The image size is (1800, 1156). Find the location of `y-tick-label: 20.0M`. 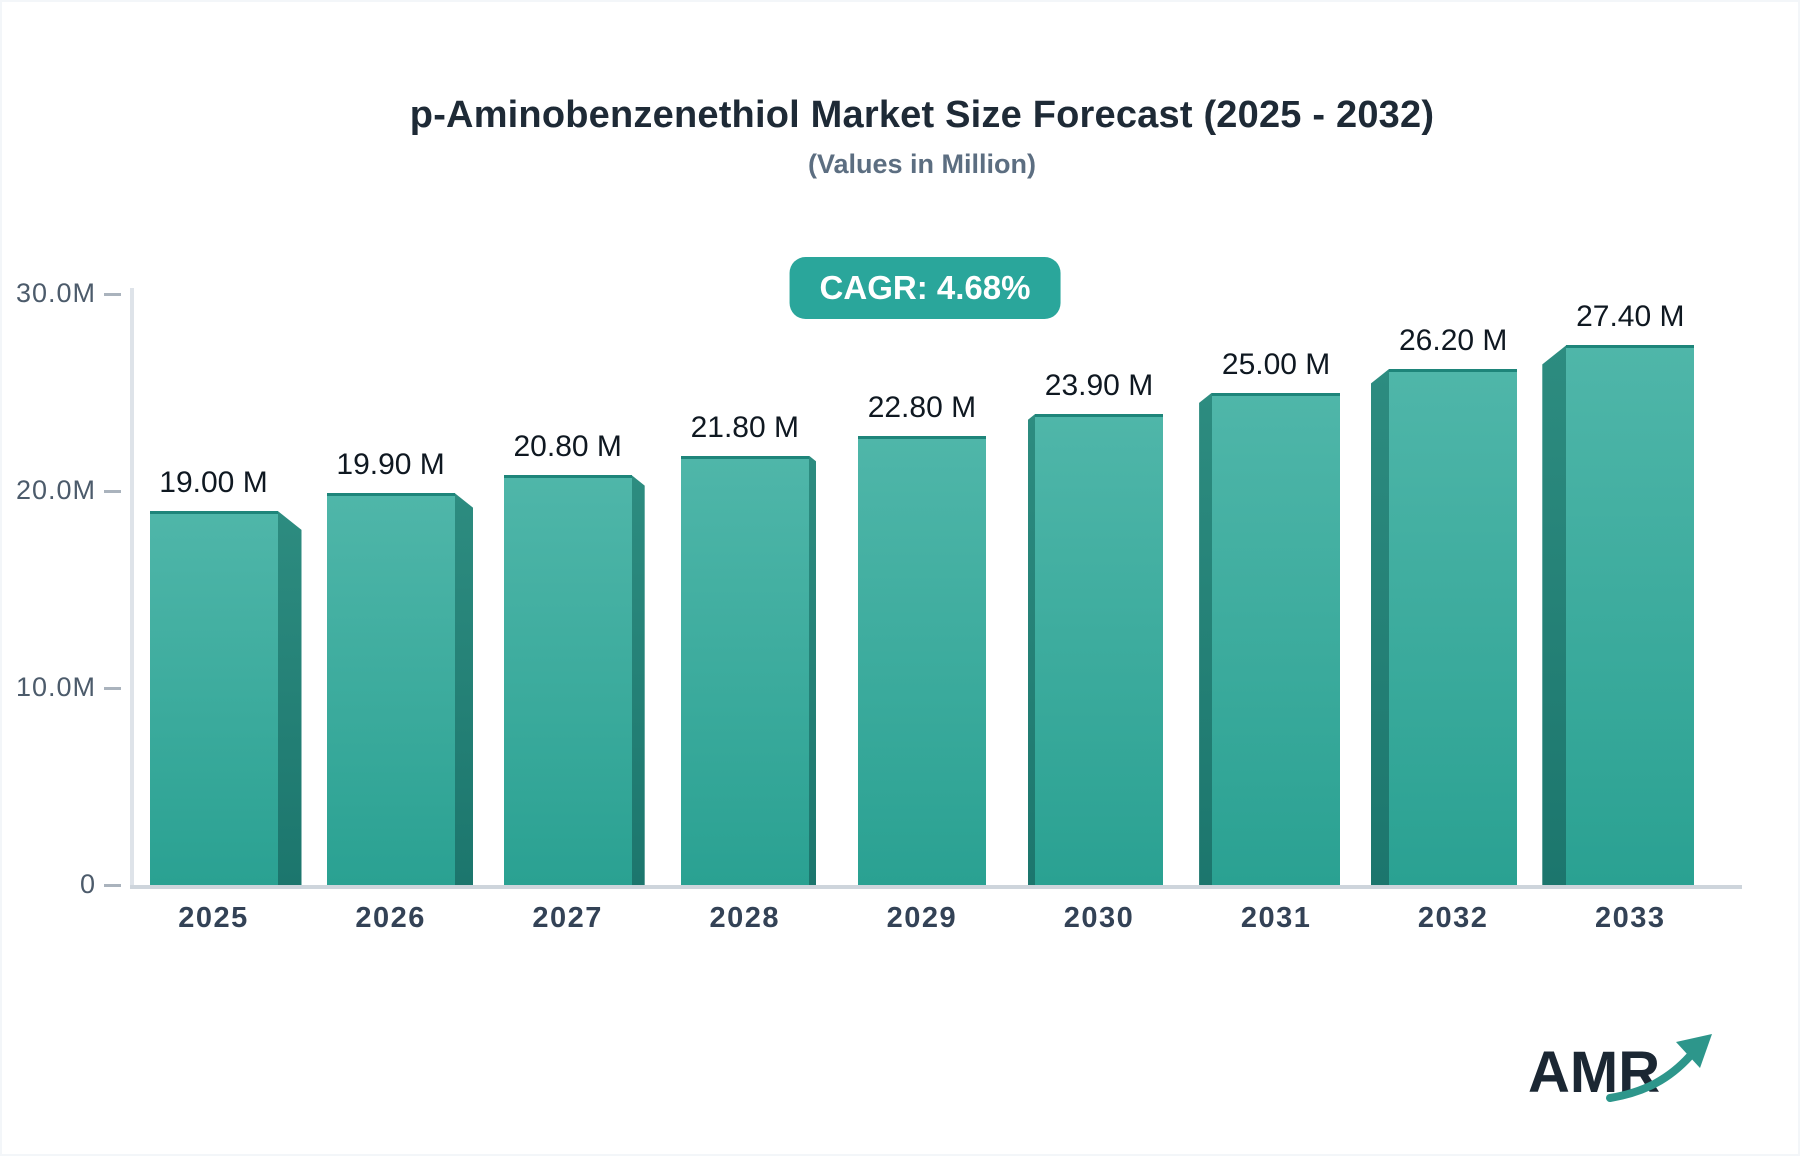

y-tick-label: 20.0M is located at coordinates (55, 490).